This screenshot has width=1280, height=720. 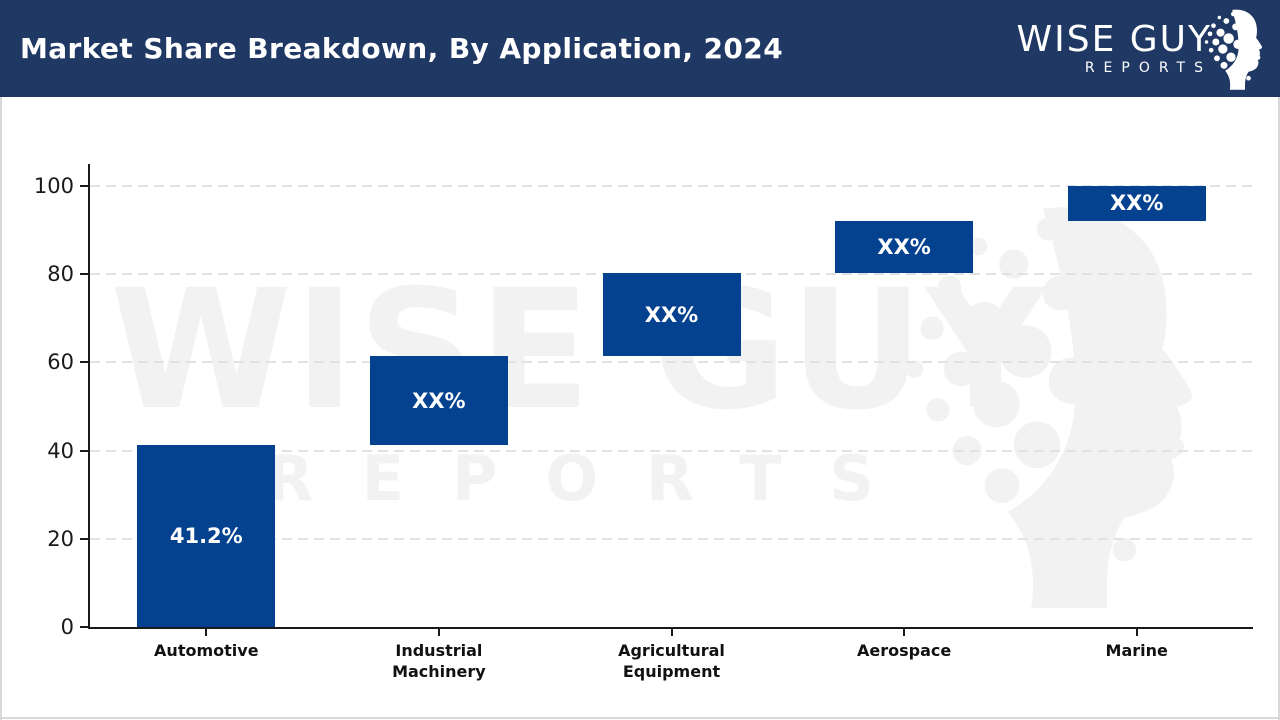 What do you see at coordinates (1, 408) in the screenshot?
I see `page-border-left` at bounding box center [1, 408].